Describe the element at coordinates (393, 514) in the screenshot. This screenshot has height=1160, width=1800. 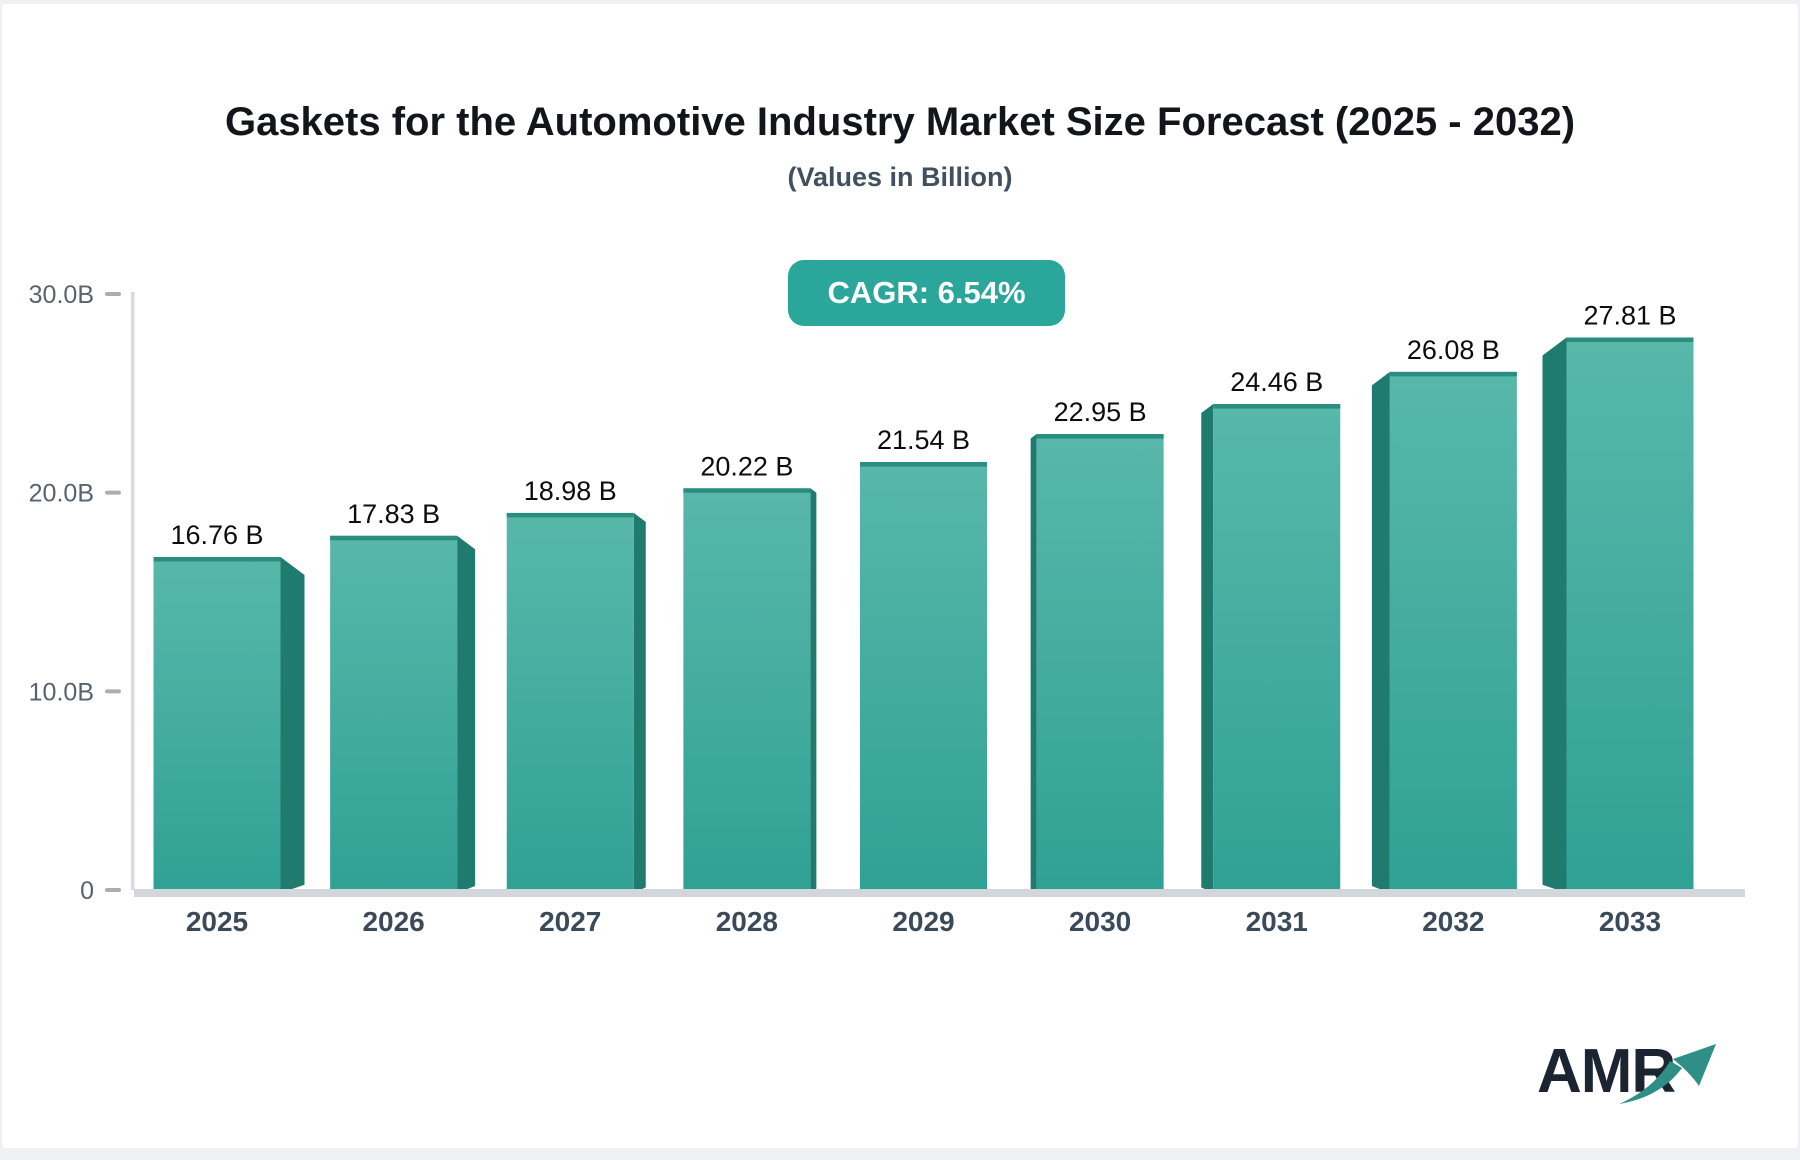
I see `bar-value-label: 17.83 B` at that location.